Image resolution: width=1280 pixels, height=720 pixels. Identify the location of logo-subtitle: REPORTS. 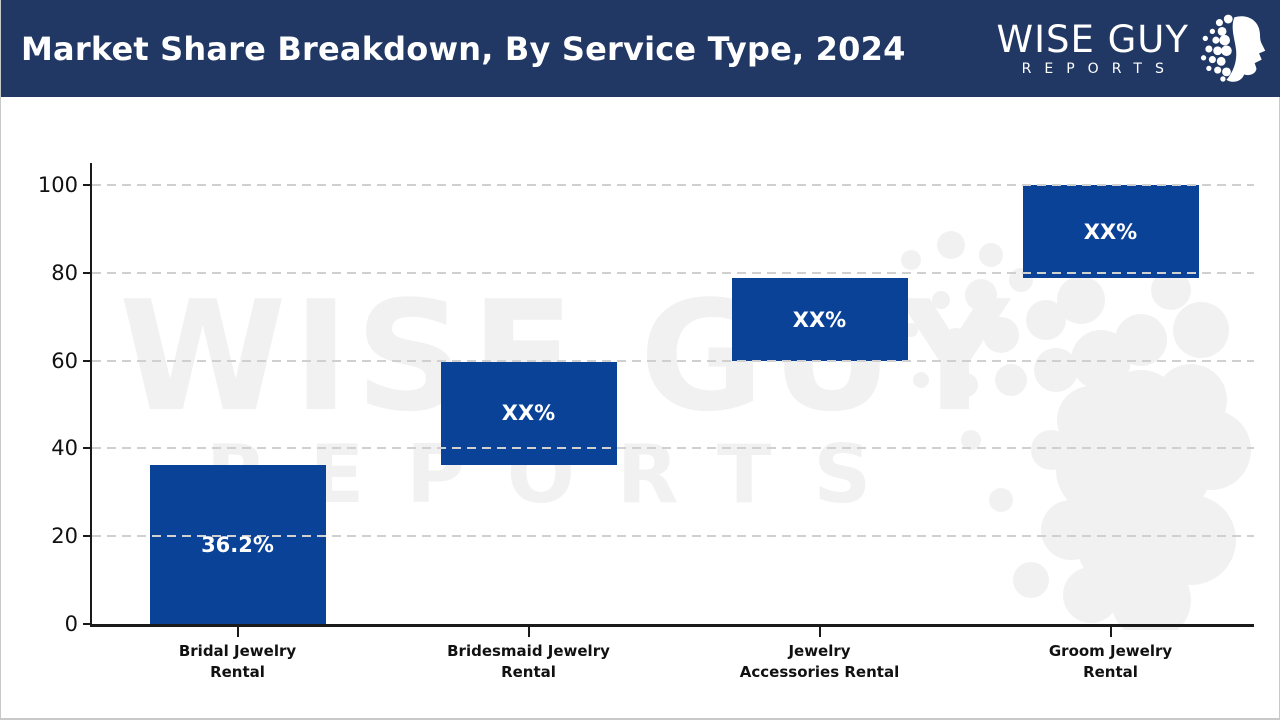
(1099, 69).